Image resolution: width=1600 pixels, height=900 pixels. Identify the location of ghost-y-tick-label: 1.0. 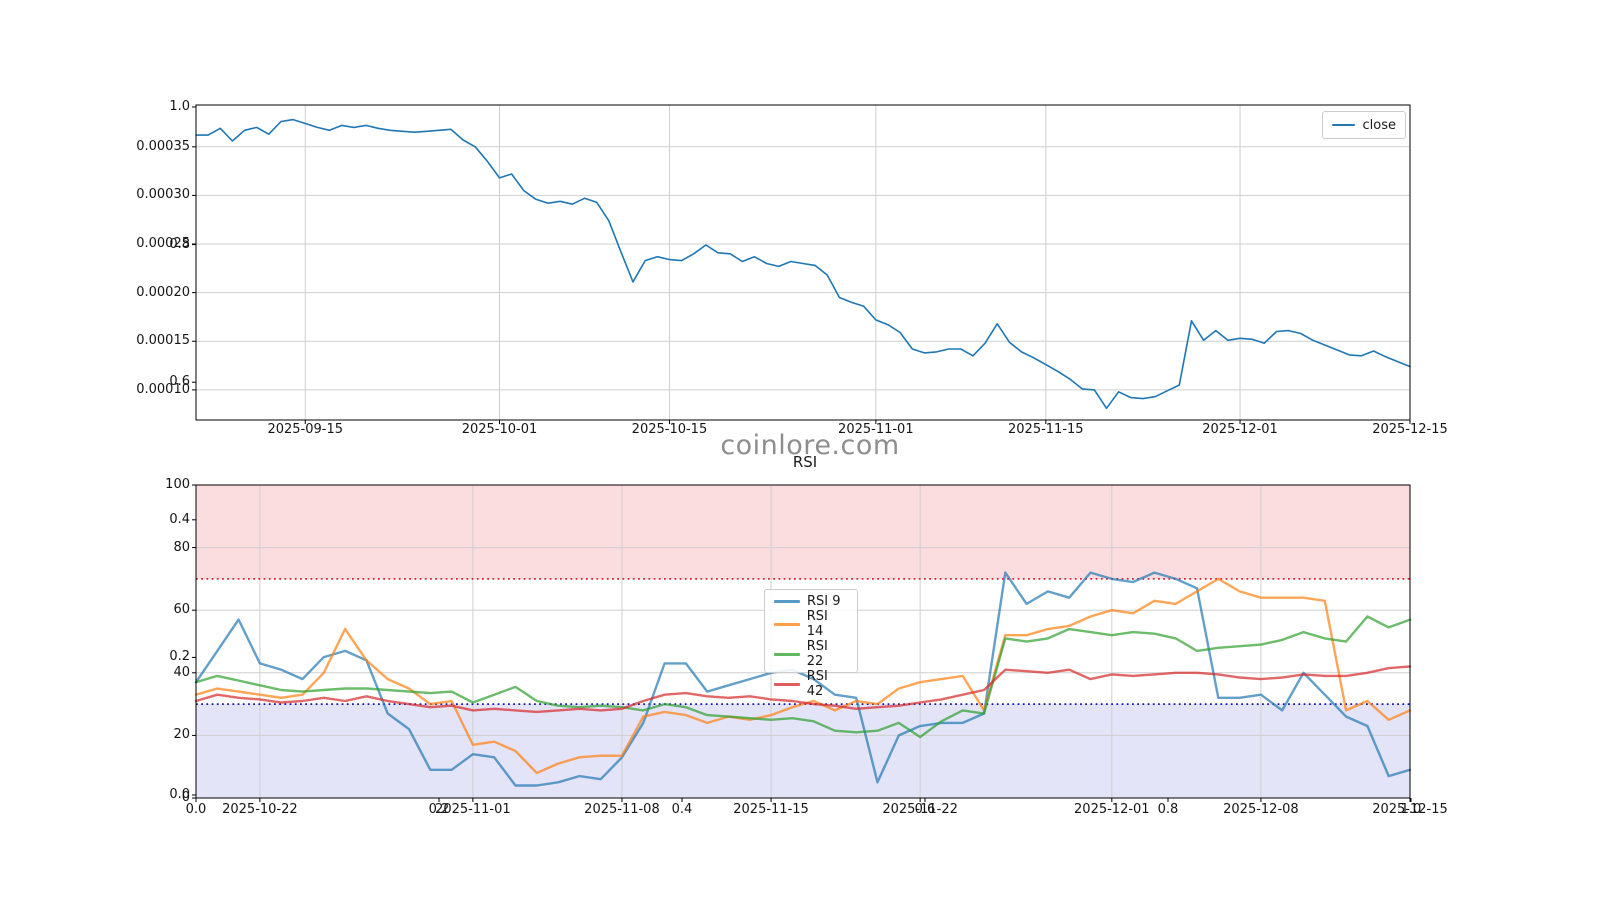
(179, 106).